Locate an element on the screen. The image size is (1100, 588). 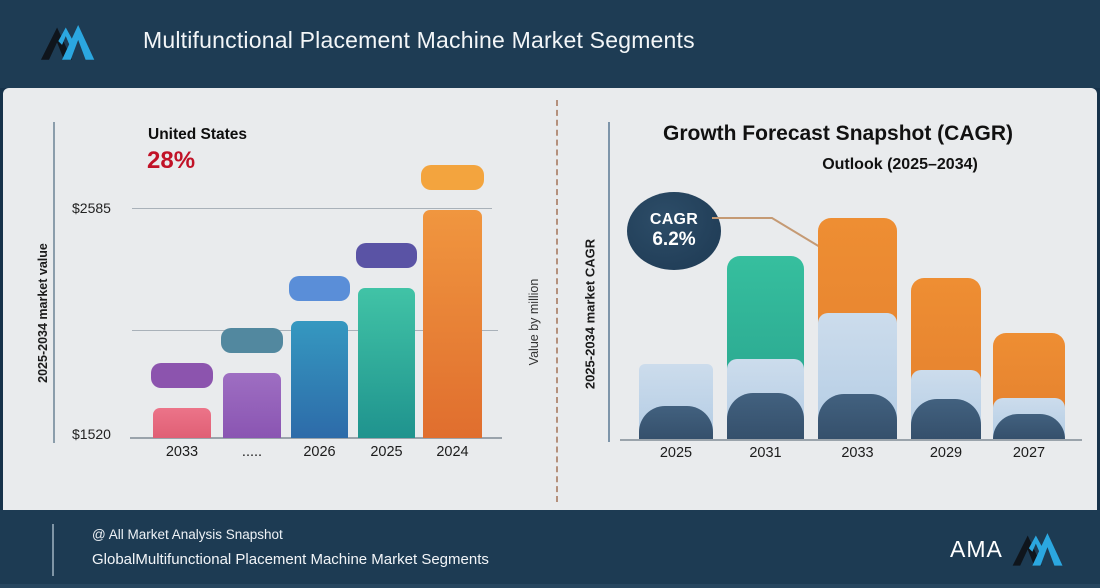
left-chart-ytick-1520: $1520 is located at coordinates (91, 434).